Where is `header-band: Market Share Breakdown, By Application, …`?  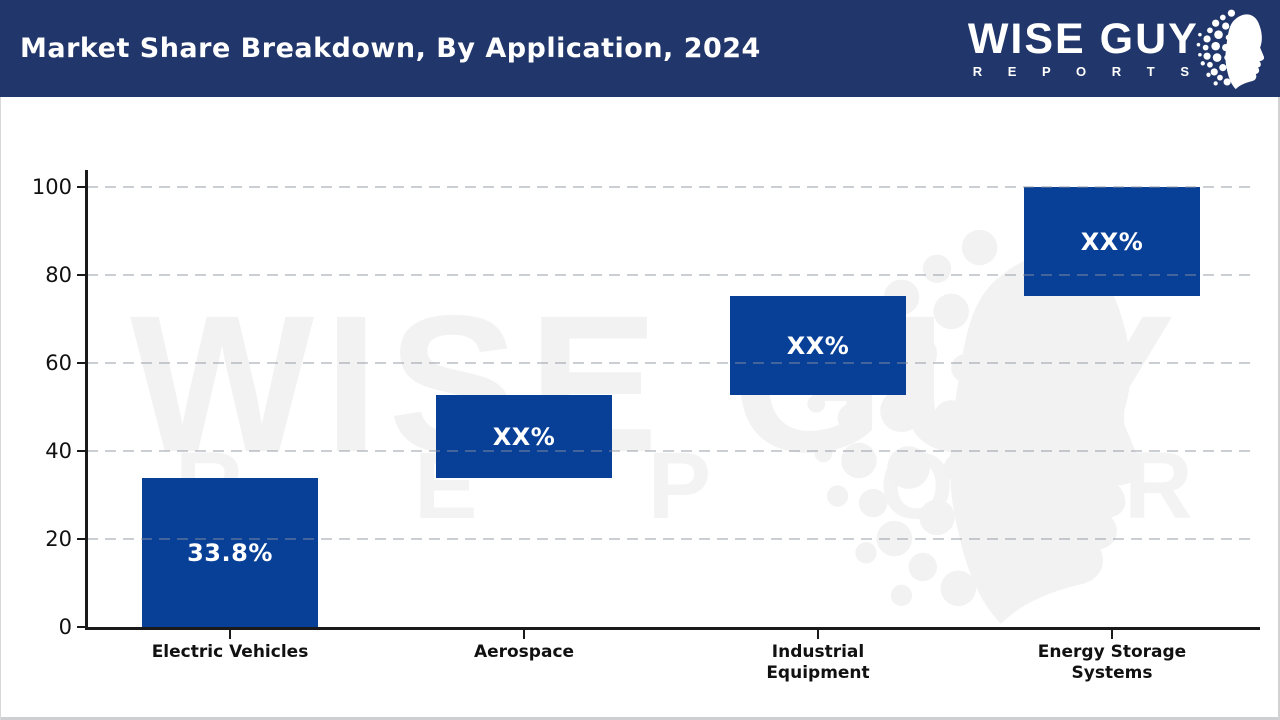 header-band: Market Share Breakdown, By Application, … is located at coordinates (640, 48).